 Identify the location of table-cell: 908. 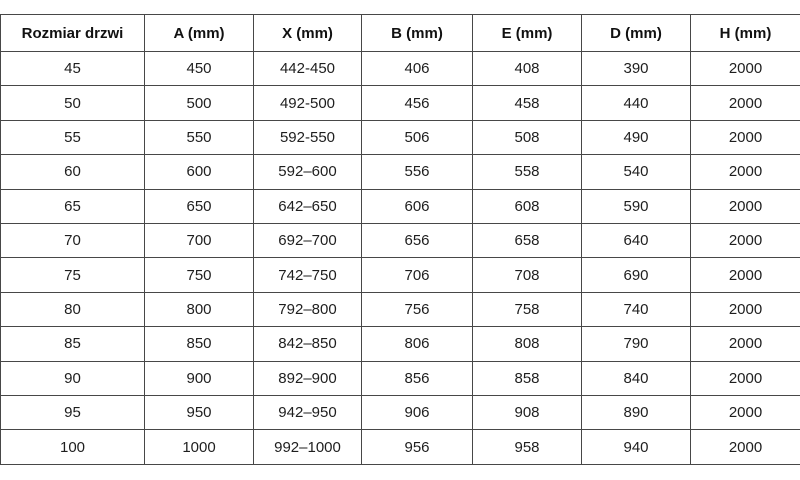
(527, 413).